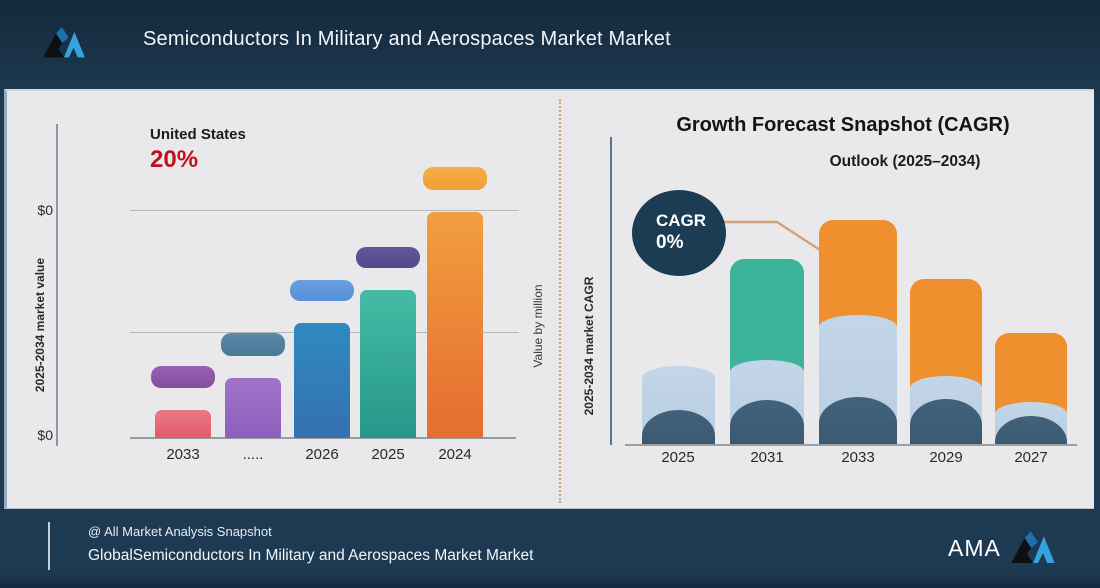 This screenshot has width=1100, height=588. I want to click on float-segment-2033, so click(183, 377).